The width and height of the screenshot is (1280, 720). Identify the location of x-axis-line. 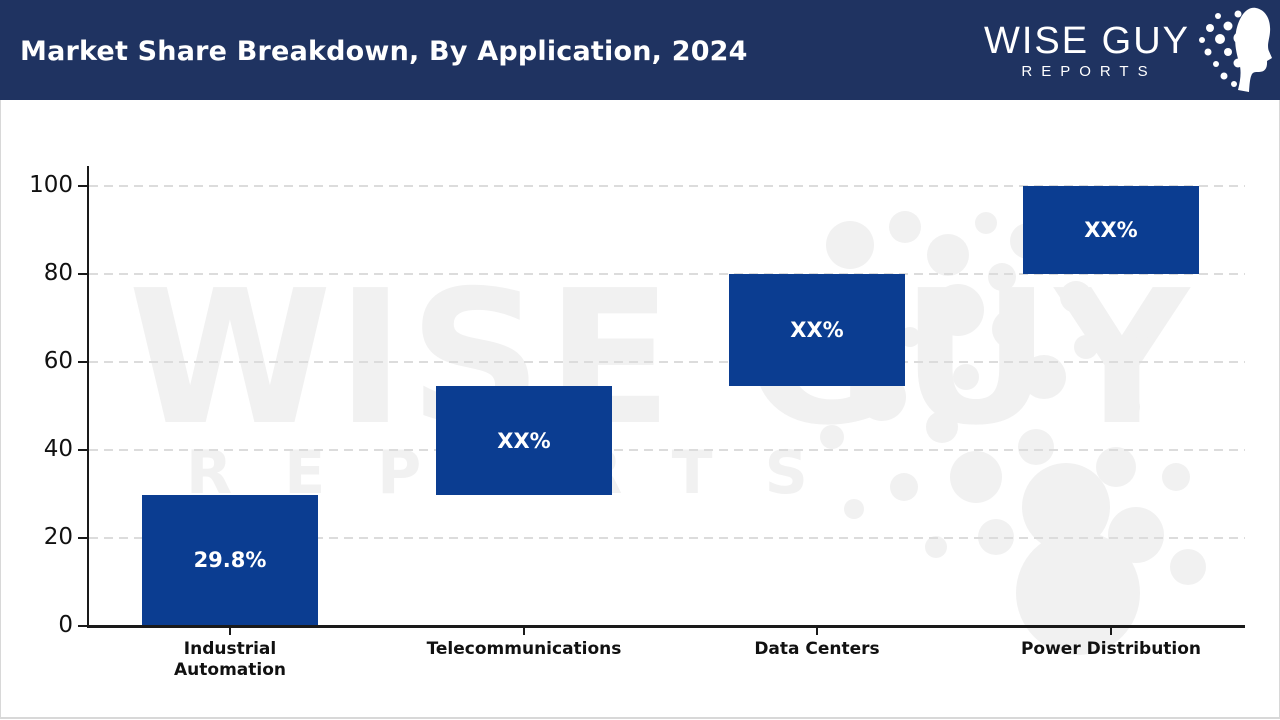
(666, 626).